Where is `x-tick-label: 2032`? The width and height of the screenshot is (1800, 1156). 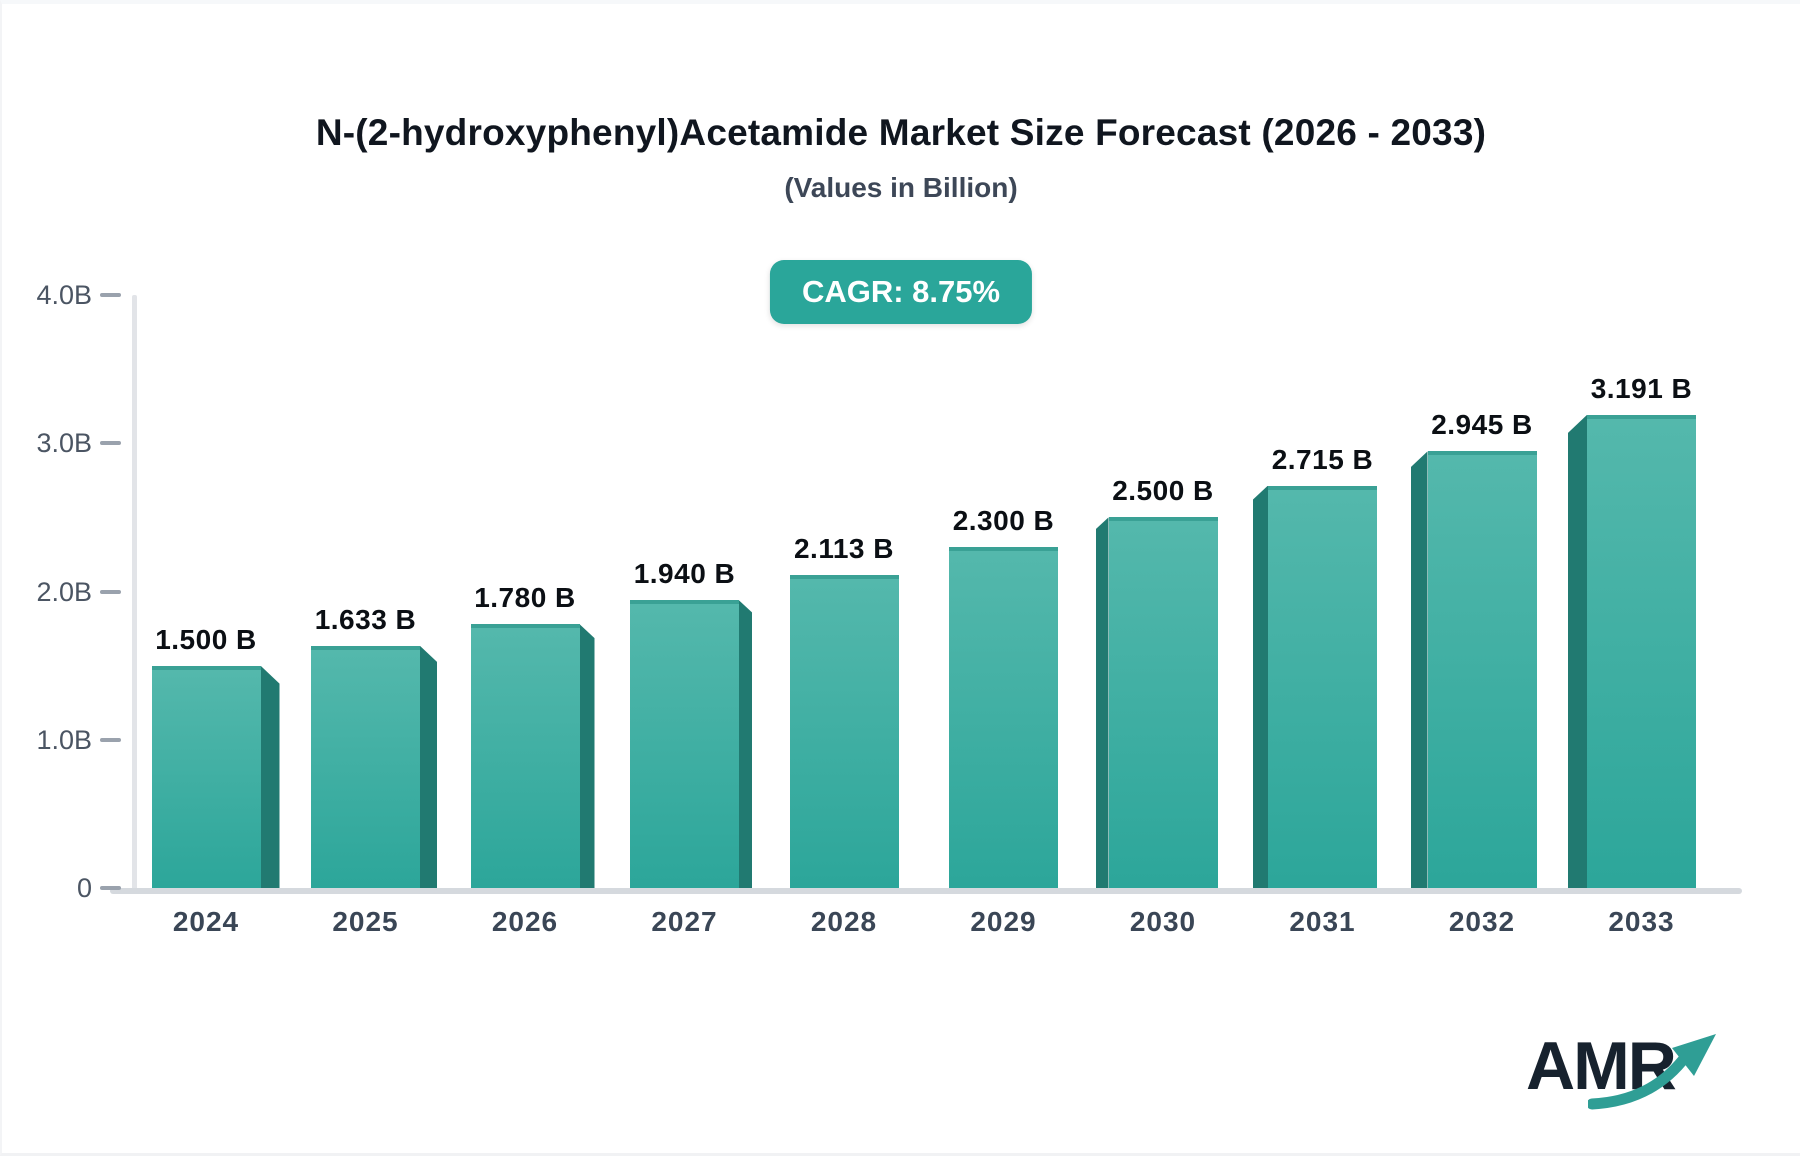 x-tick-label: 2032 is located at coordinates (1482, 921).